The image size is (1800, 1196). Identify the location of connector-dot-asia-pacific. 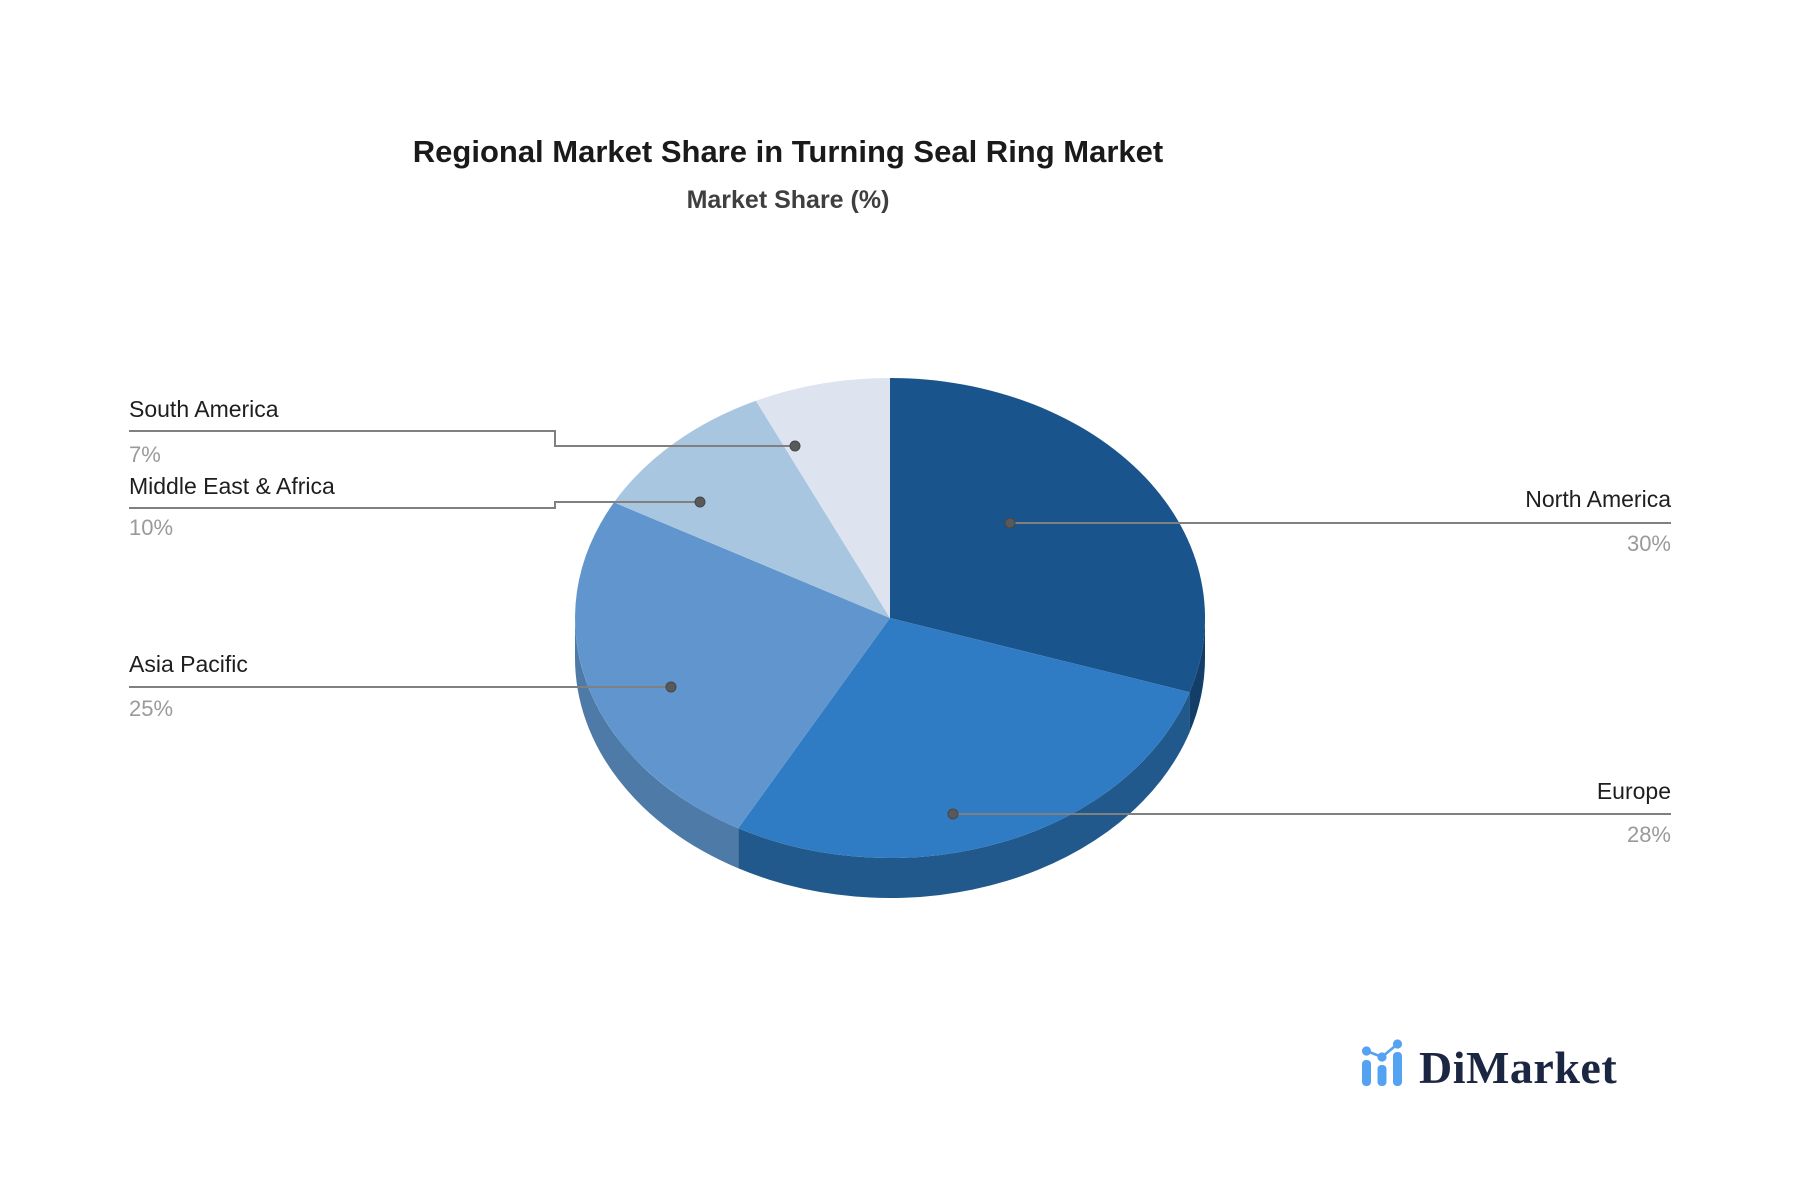
(671, 687).